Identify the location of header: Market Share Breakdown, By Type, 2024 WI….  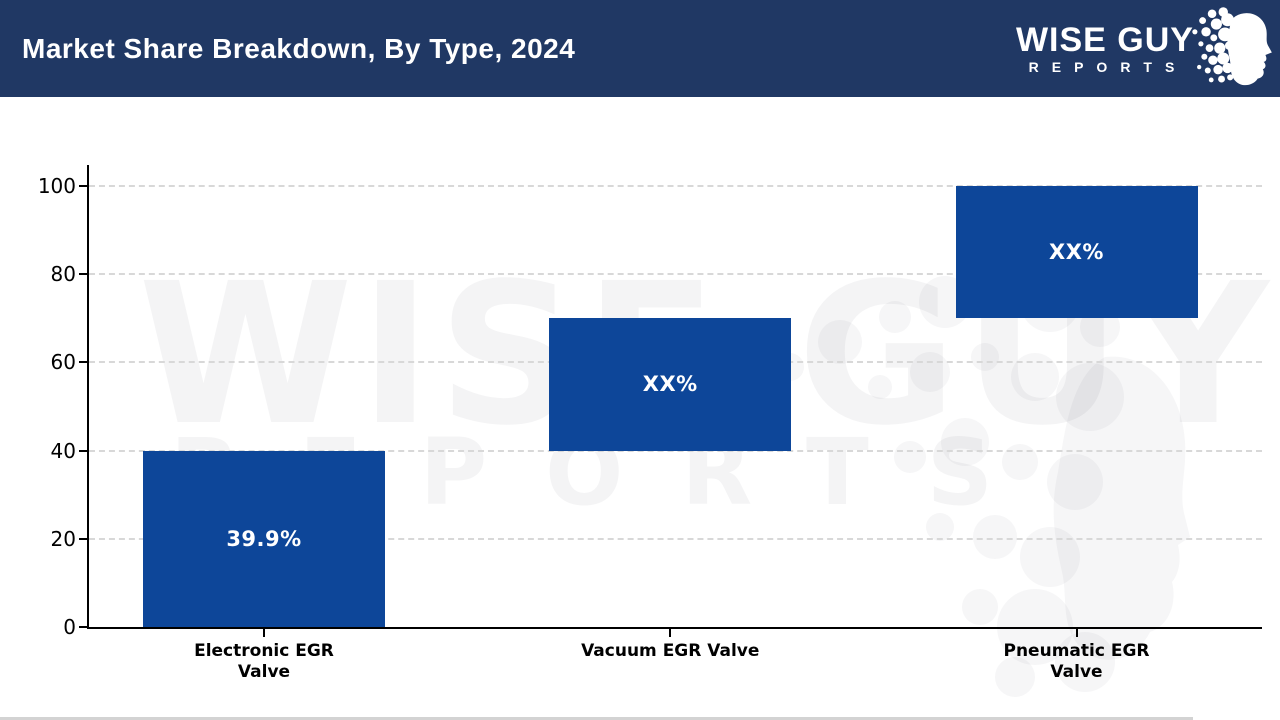
(640, 48).